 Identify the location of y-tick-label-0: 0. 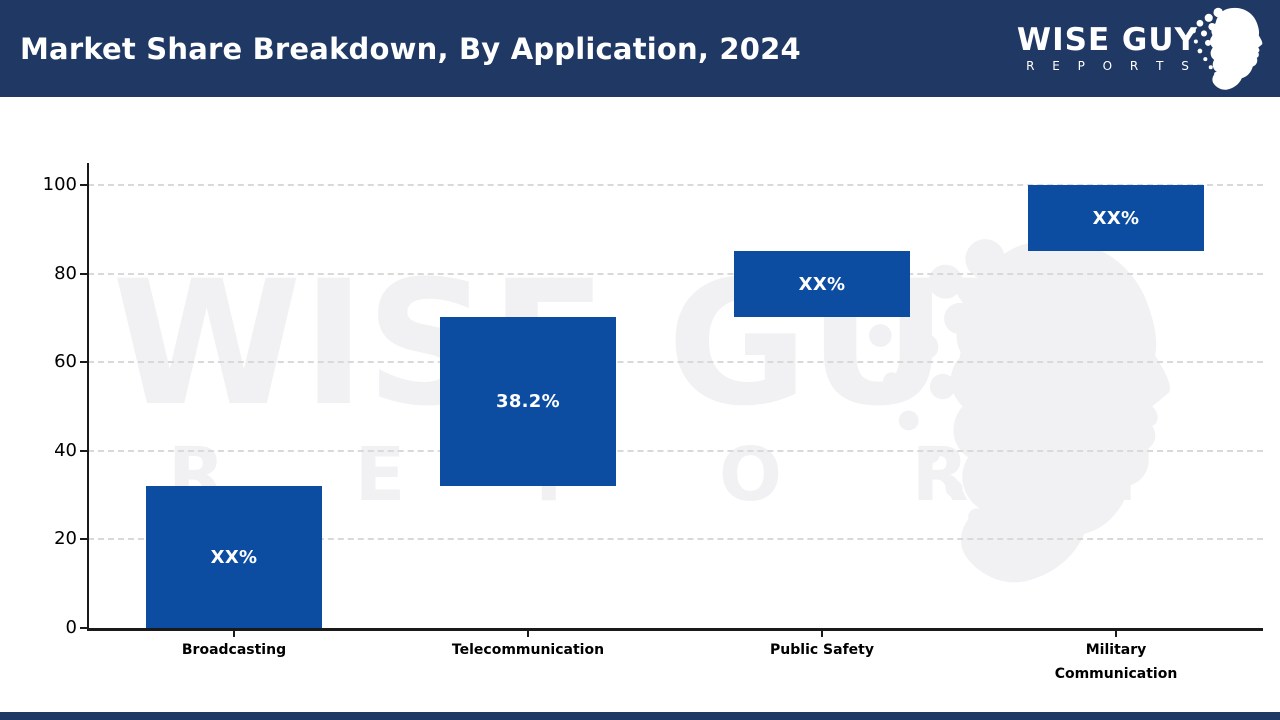
(71, 627).